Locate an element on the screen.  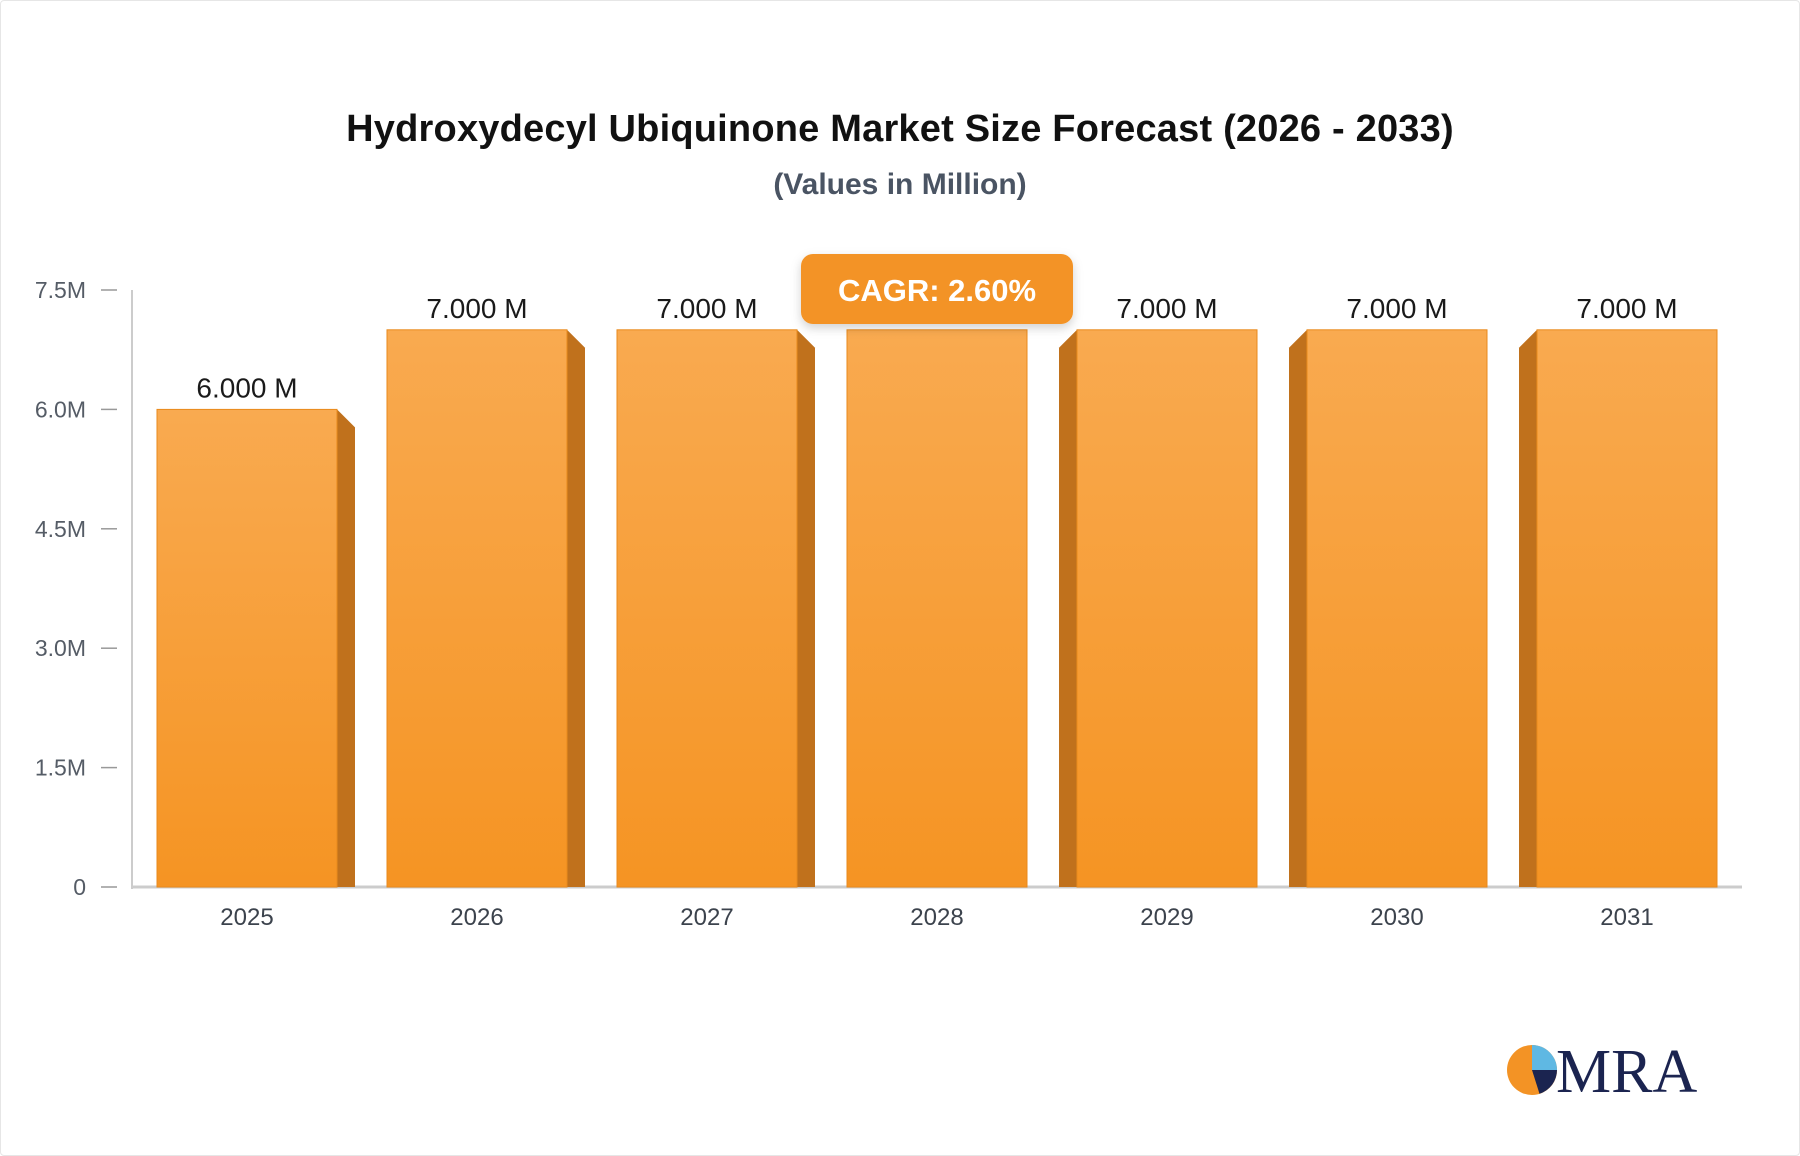
y-tick-label: 0 is located at coordinates (79, 887).